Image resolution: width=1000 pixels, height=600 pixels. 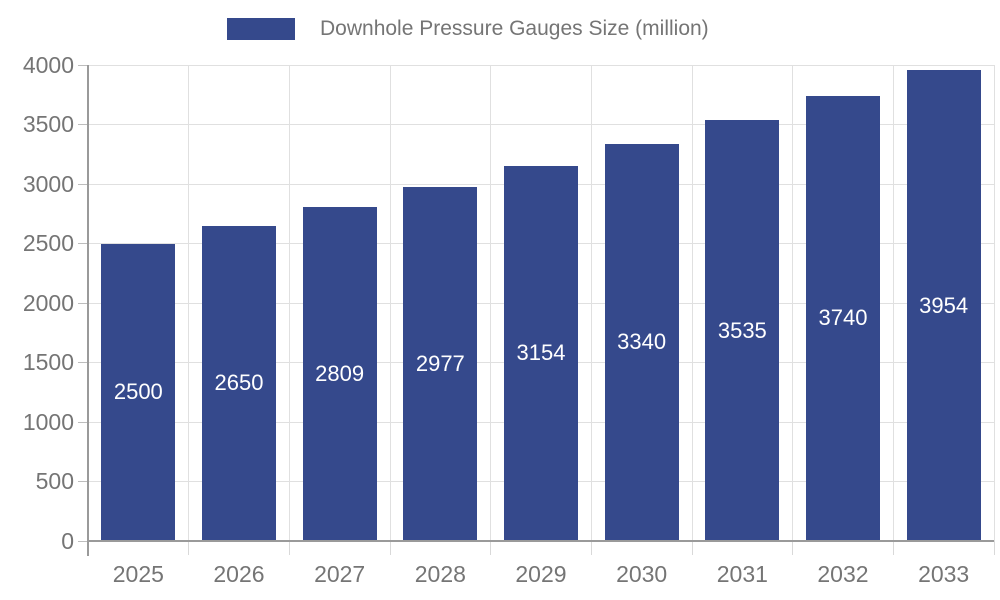 I want to click on x-tick-label: 2032, so click(x=843, y=574).